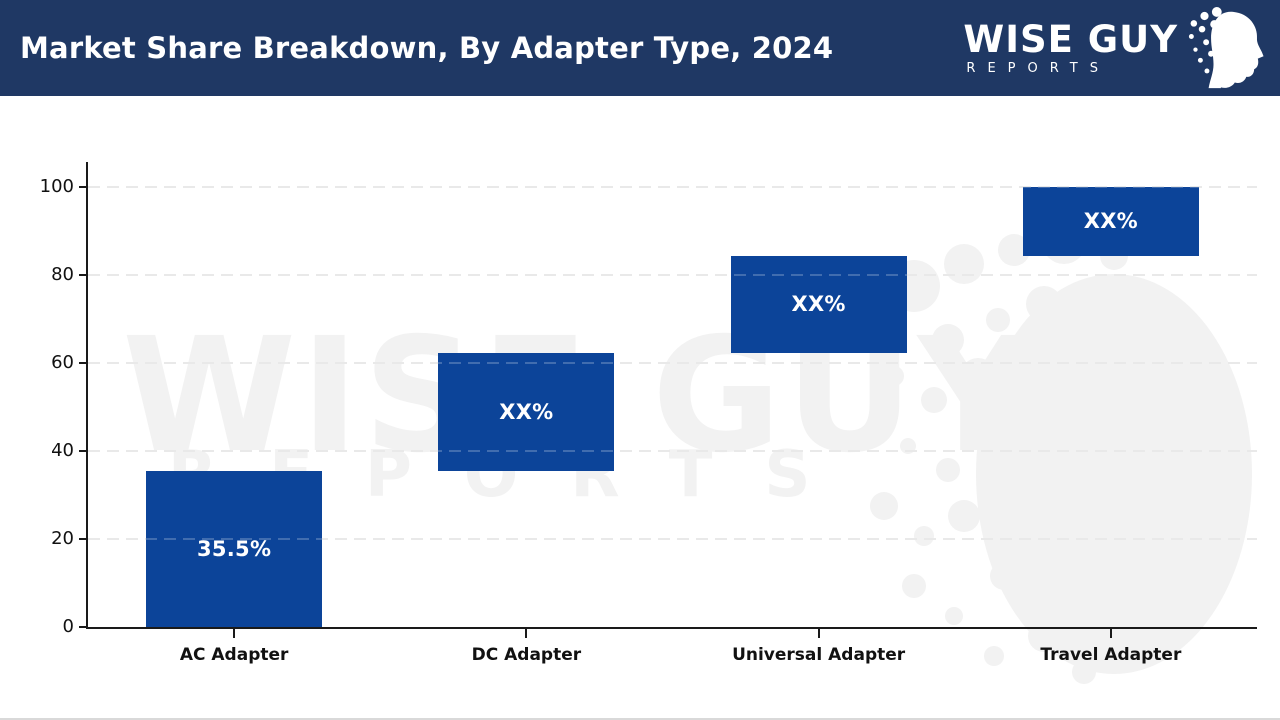 The image size is (1280, 720). Describe the element at coordinates (1038, 68) in the screenshot. I see `logo-subtext: REPORTS` at that location.